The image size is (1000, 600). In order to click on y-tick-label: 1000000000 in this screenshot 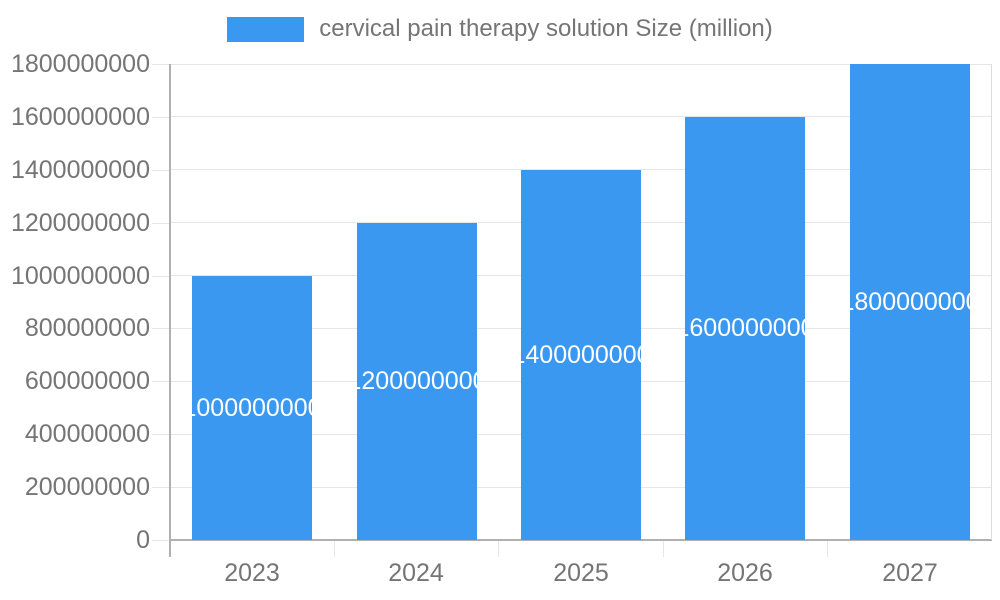, I will do `click(80, 276)`.